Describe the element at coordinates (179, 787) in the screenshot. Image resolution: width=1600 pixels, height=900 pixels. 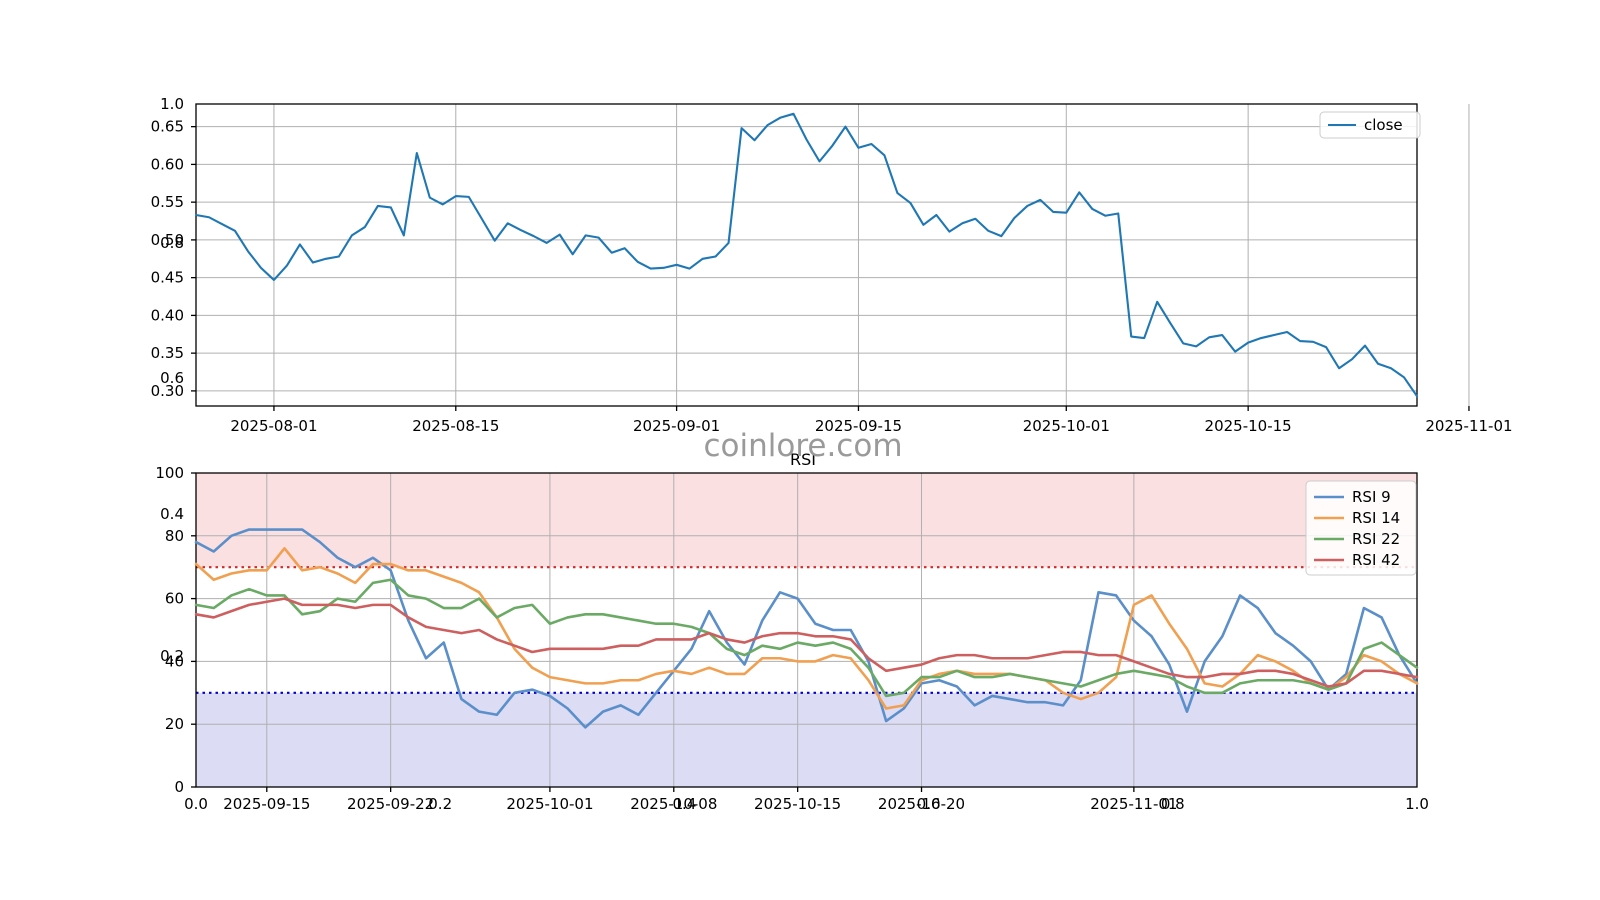
I see `rsi-y-tick-label: 0` at that location.